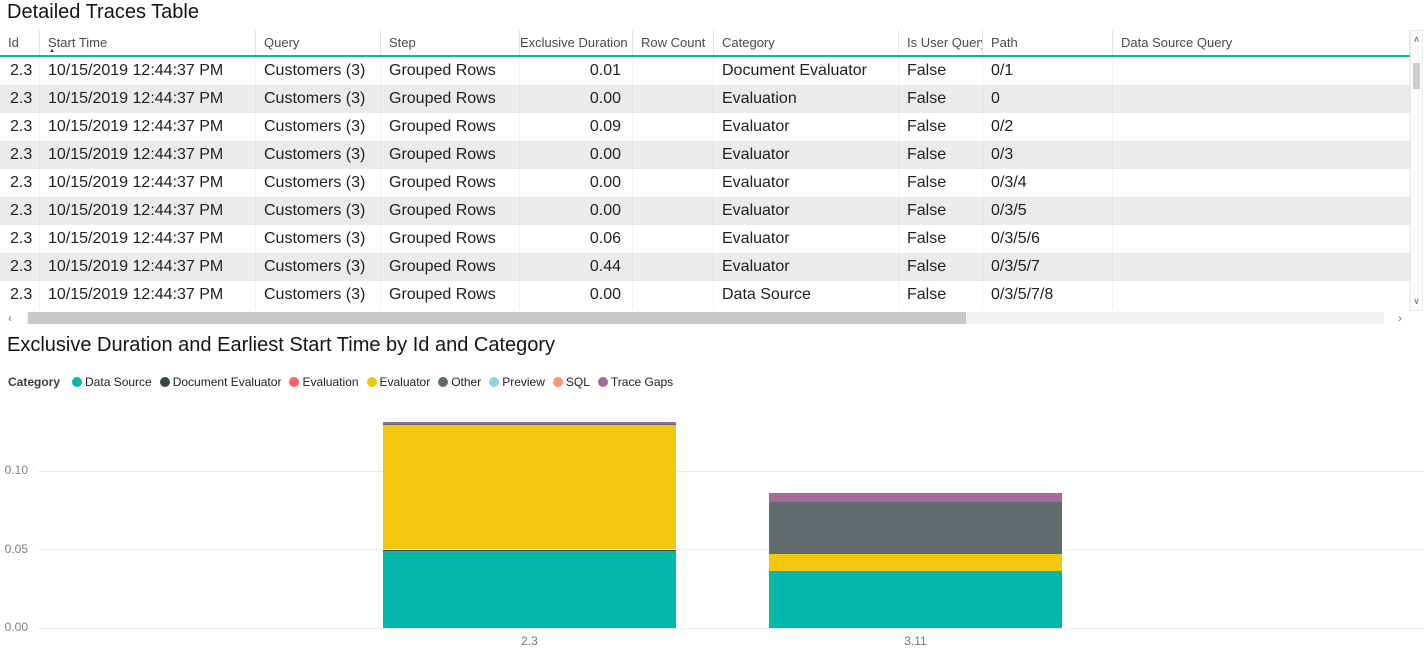 This screenshot has width=1424, height=672. I want to click on legend-item-label: Evaluation, so click(330, 382).